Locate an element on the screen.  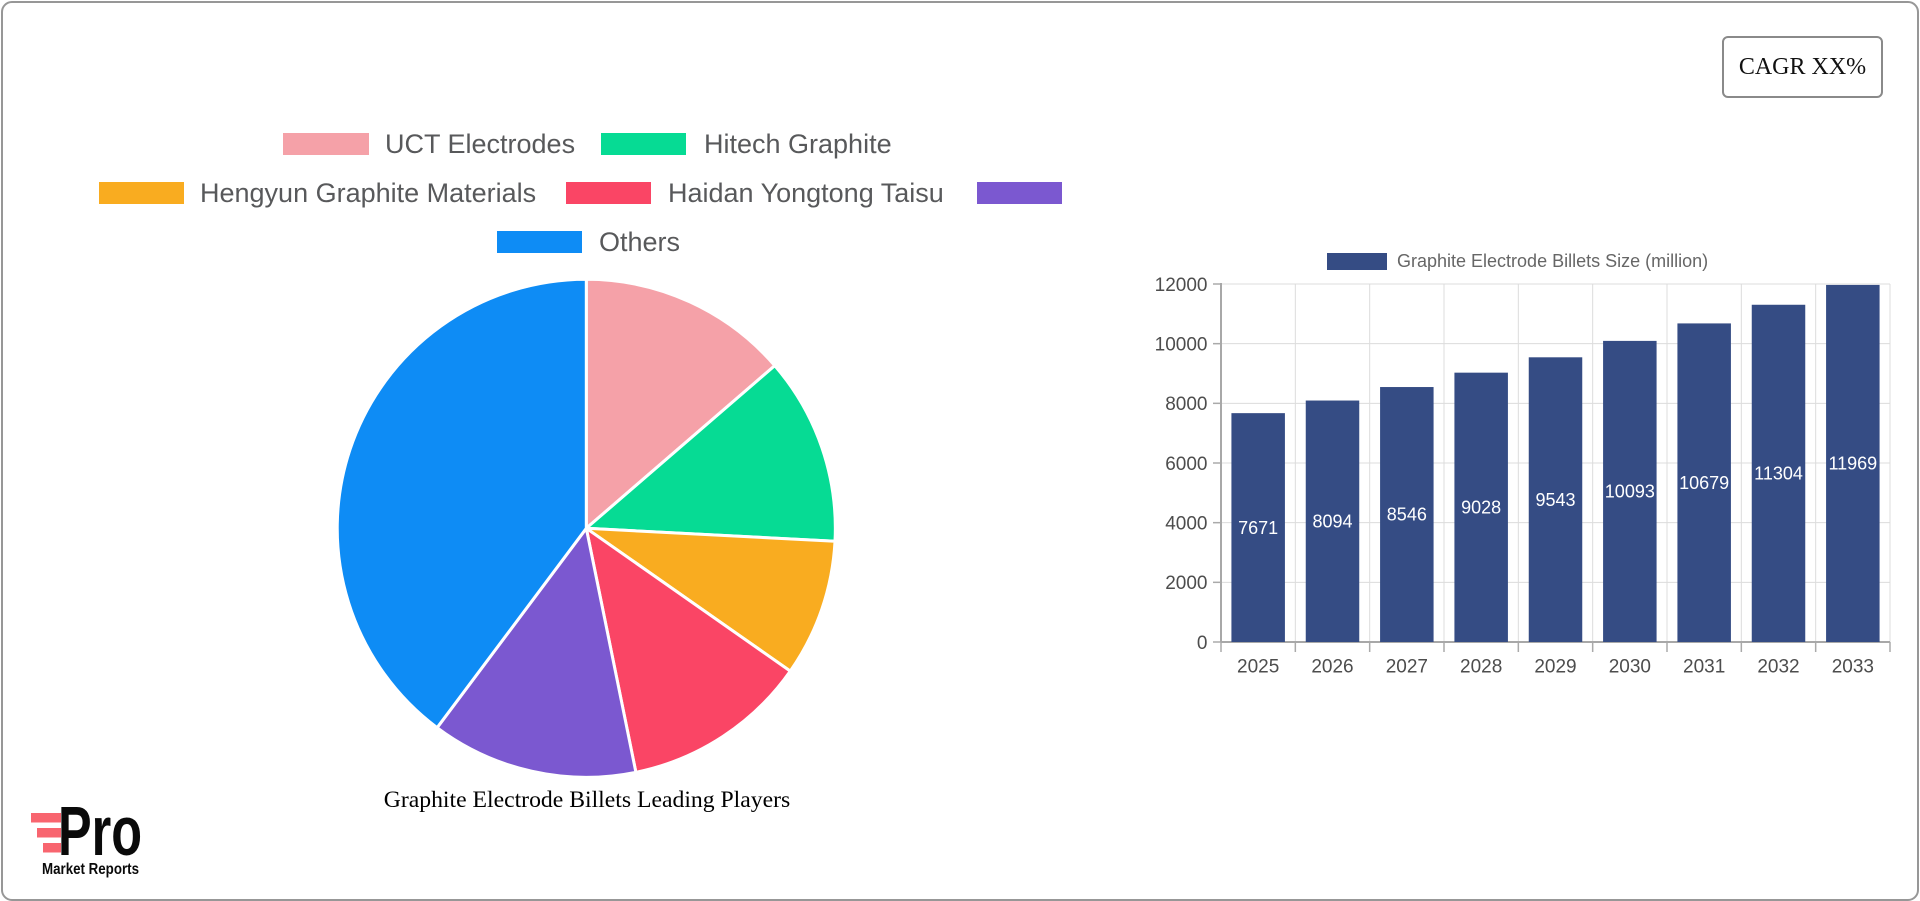
svg-text: Pro is located at coordinates (100, 831).